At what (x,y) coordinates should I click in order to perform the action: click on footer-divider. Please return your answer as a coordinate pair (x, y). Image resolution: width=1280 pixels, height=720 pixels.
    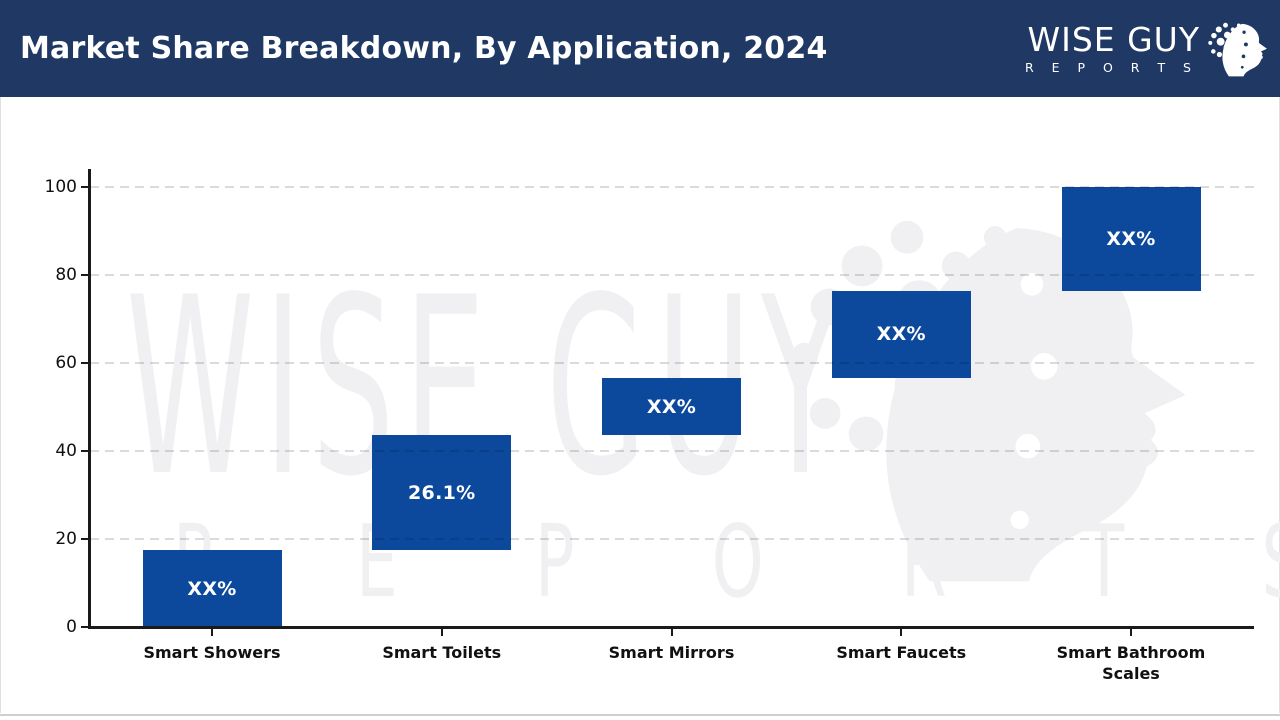
    Looking at the image, I should click on (640, 715).